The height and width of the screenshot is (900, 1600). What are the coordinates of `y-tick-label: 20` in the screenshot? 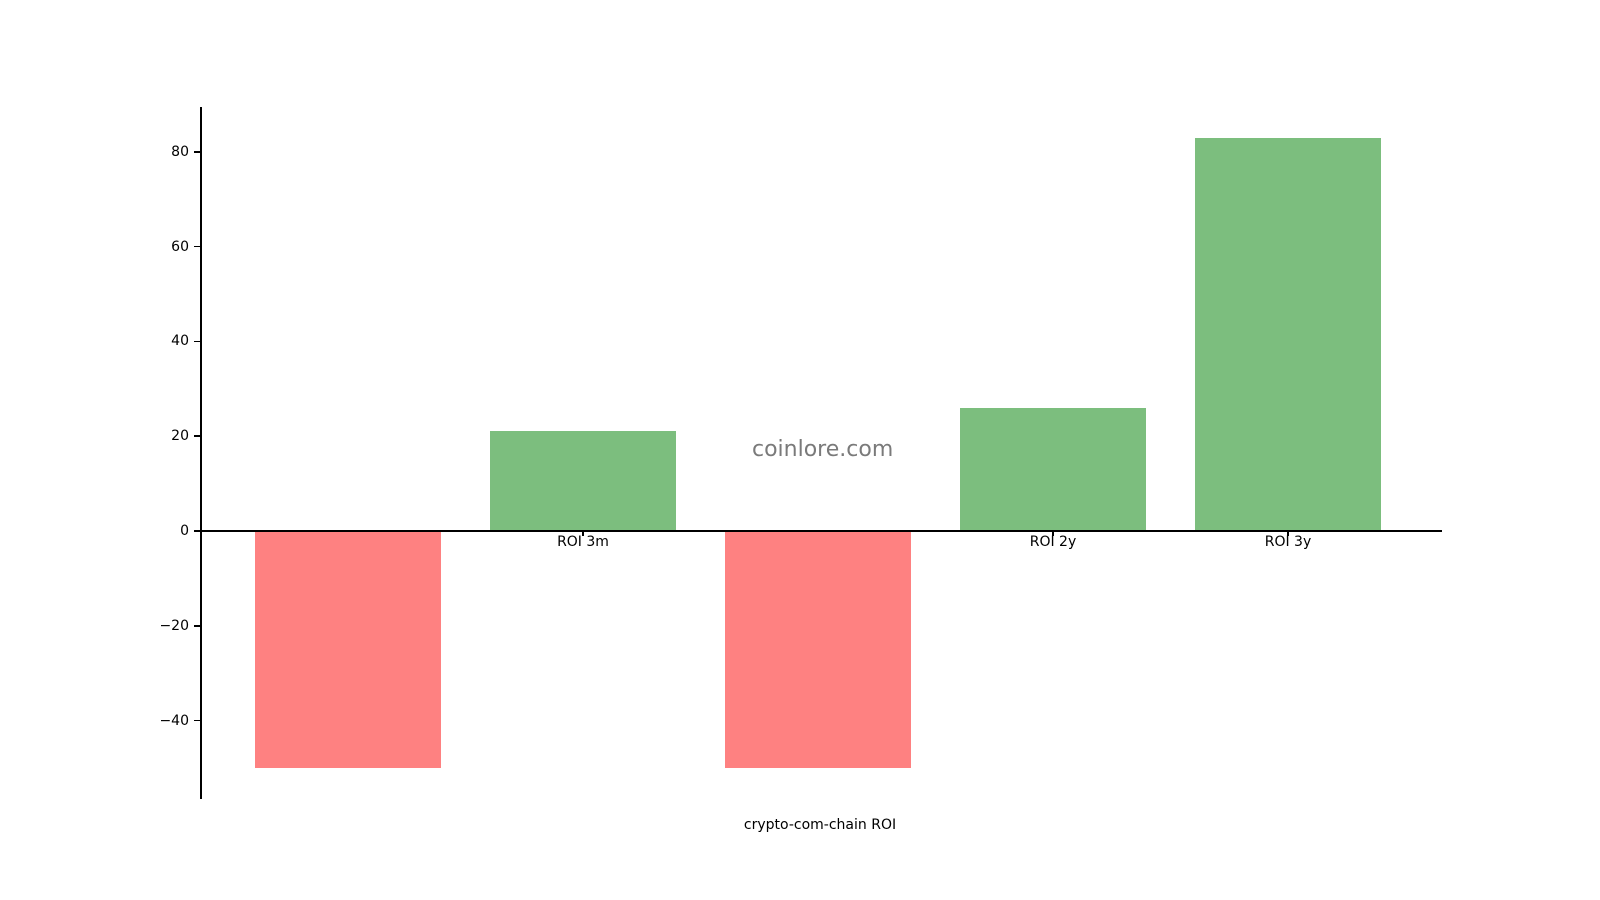 It's located at (180, 436).